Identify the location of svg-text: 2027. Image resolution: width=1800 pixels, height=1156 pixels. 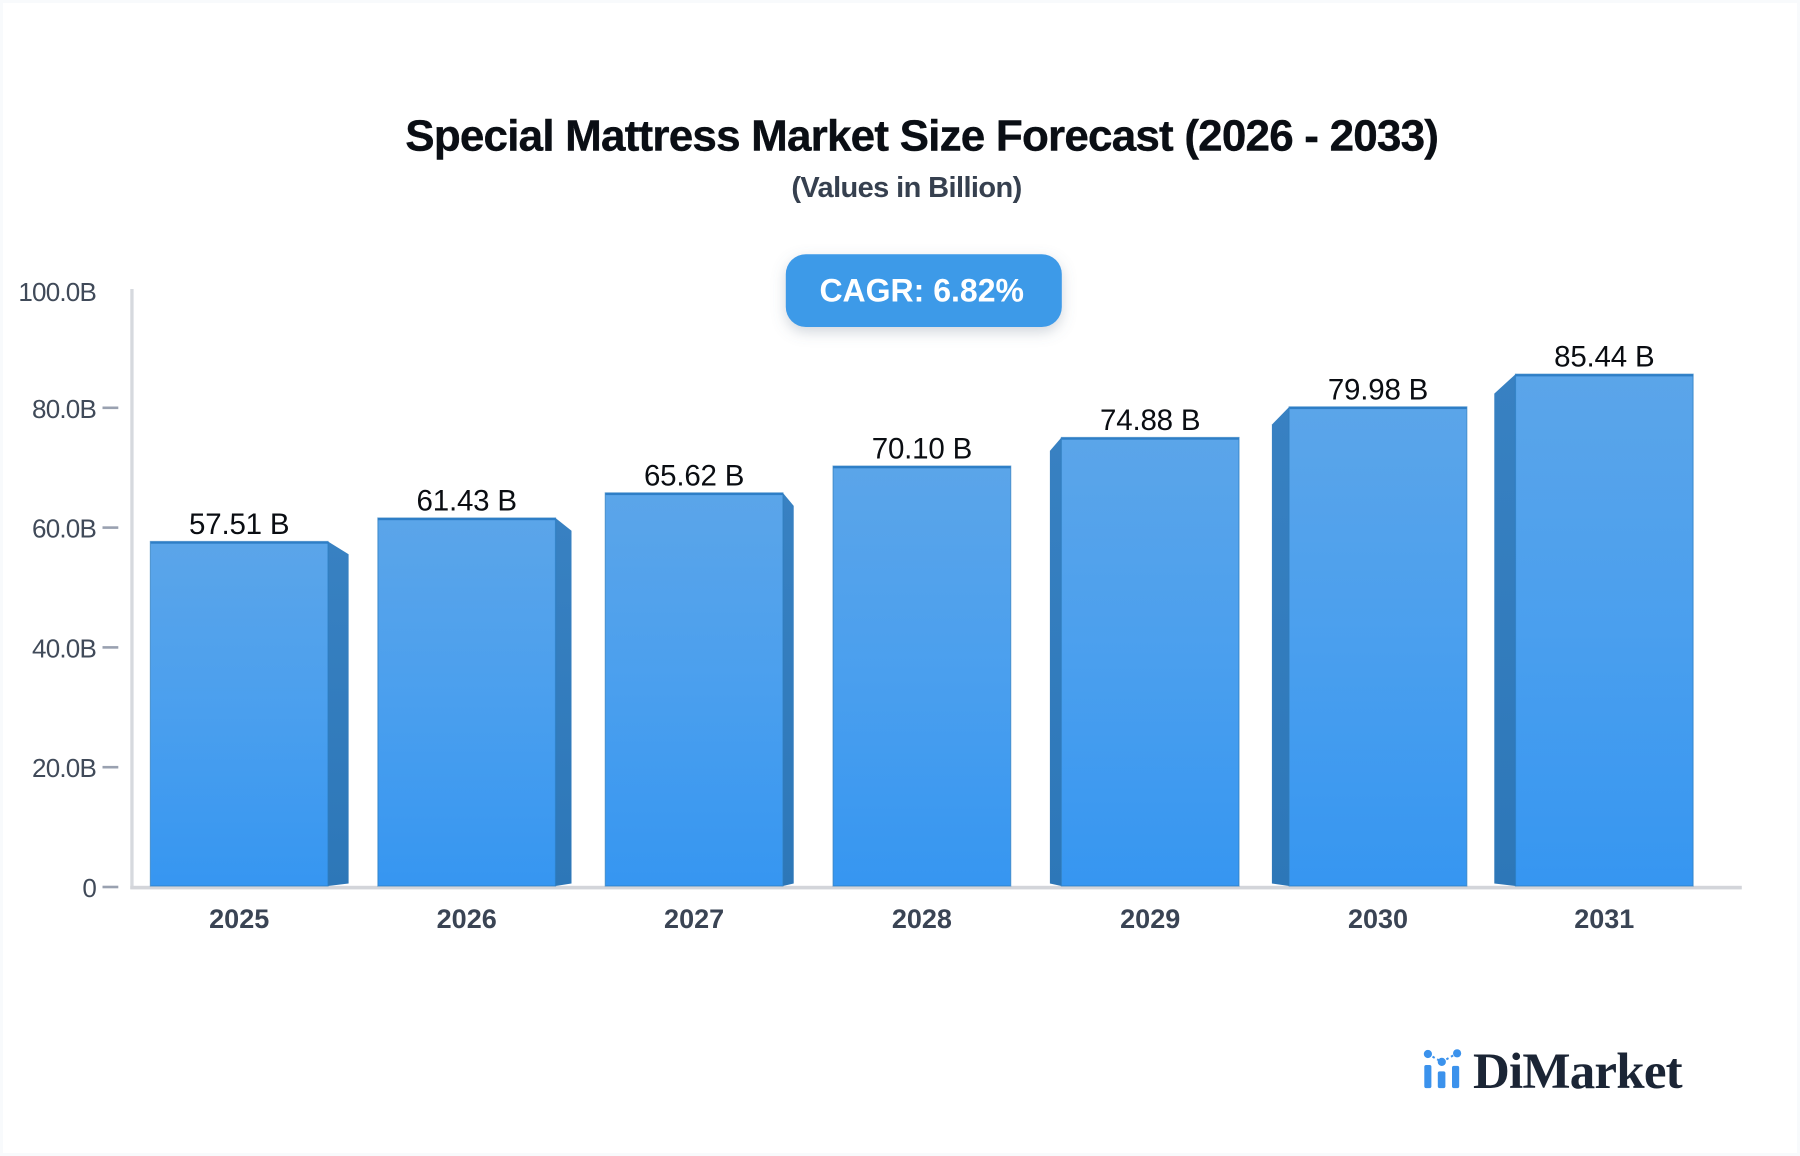
(694, 919).